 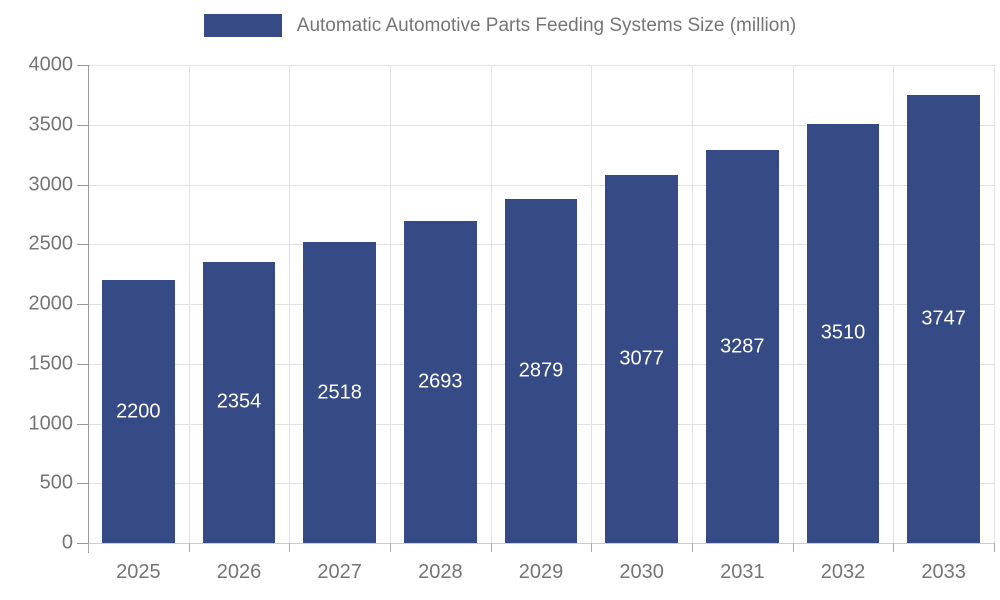 What do you see at coordinates (67, 542) in the screenshot?
I see `y-axis-tick-label: 0` at bounding box center [67, 542].